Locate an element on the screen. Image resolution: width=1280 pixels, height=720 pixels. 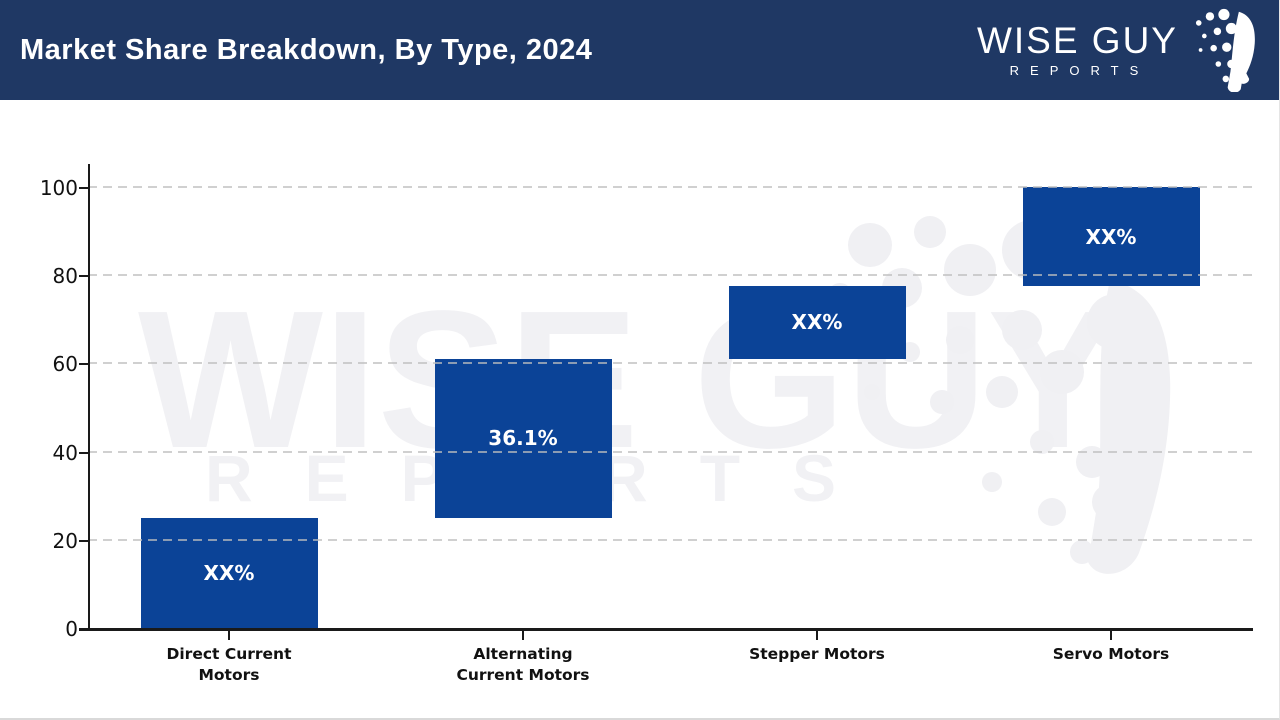
wise-guy-logo: WISE GUY REPORTS is located at coordinates (1128, 50).